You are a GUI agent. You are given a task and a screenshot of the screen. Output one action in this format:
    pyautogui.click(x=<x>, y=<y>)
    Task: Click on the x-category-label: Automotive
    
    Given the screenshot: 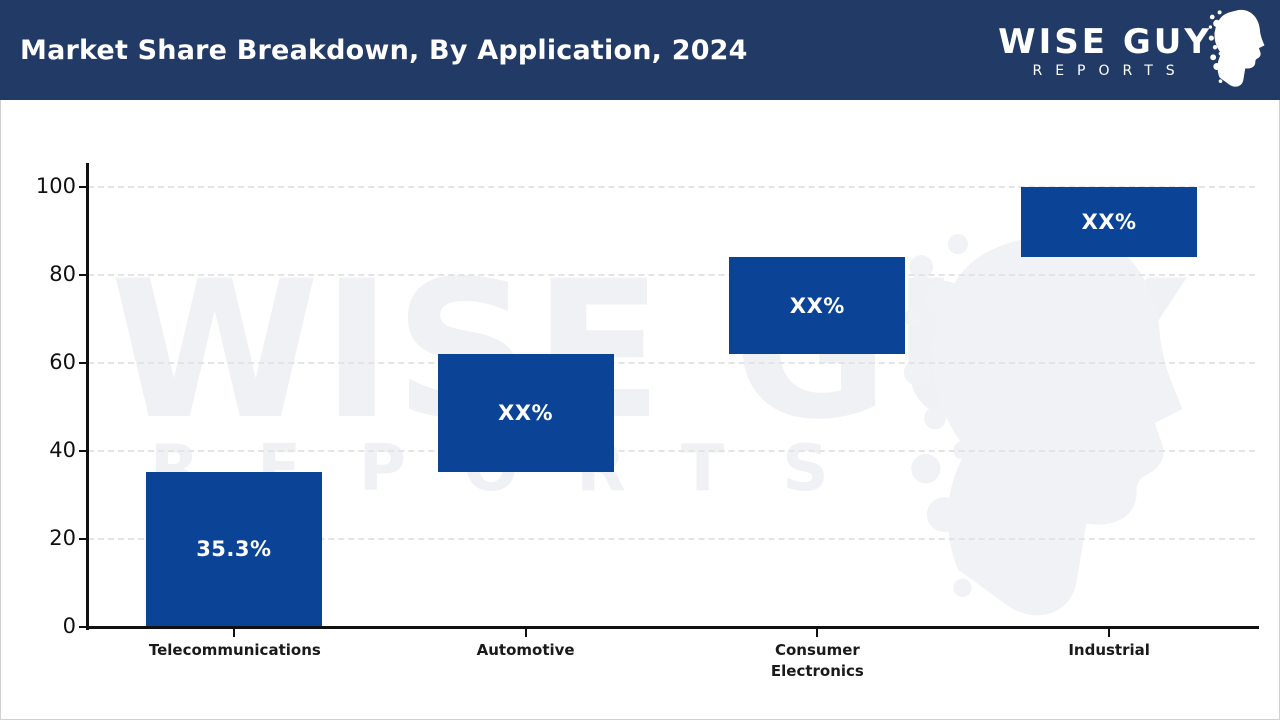 What is the action you would take?
    pyautogui.click(x=525, y=650)
    